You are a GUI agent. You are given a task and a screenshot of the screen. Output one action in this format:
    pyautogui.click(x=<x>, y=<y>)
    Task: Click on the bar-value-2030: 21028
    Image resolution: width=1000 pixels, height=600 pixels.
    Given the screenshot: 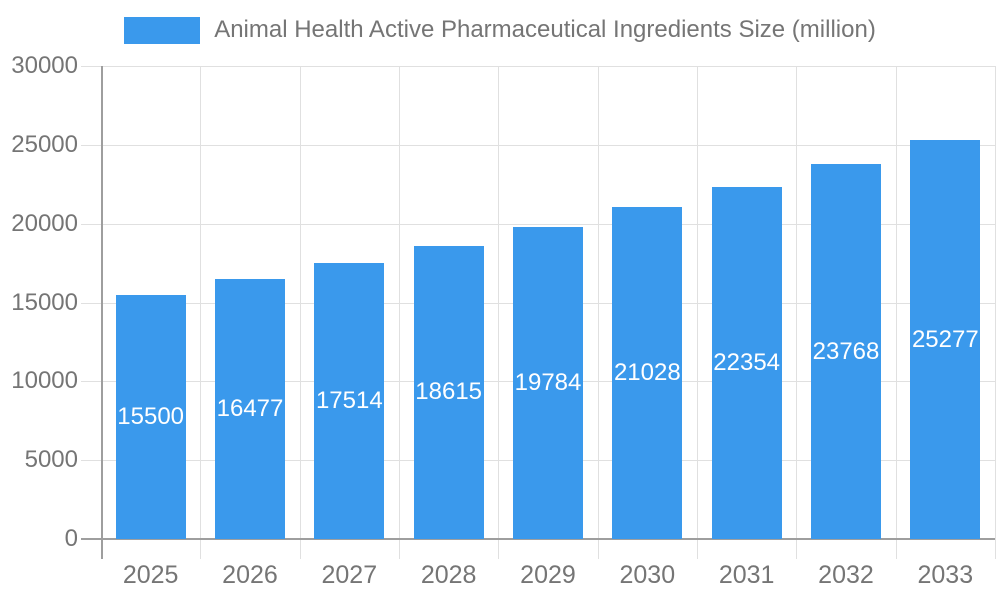 What is the action you would take?
    pyautogui.click(x=647, y=373)
    